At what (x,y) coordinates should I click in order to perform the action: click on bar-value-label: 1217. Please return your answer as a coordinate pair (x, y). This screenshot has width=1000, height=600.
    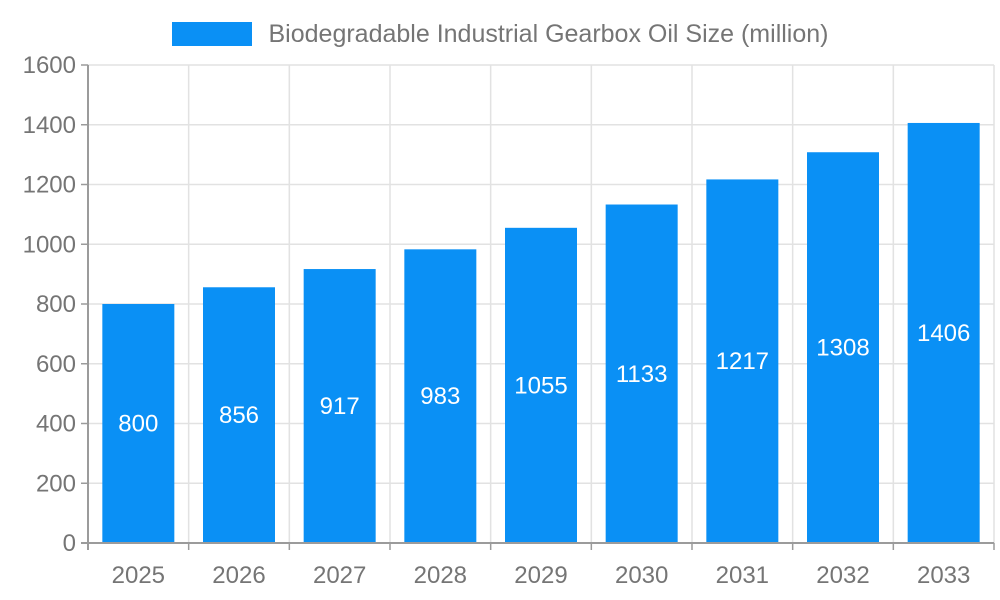
    Looking at the image, I should click on (742, 361).